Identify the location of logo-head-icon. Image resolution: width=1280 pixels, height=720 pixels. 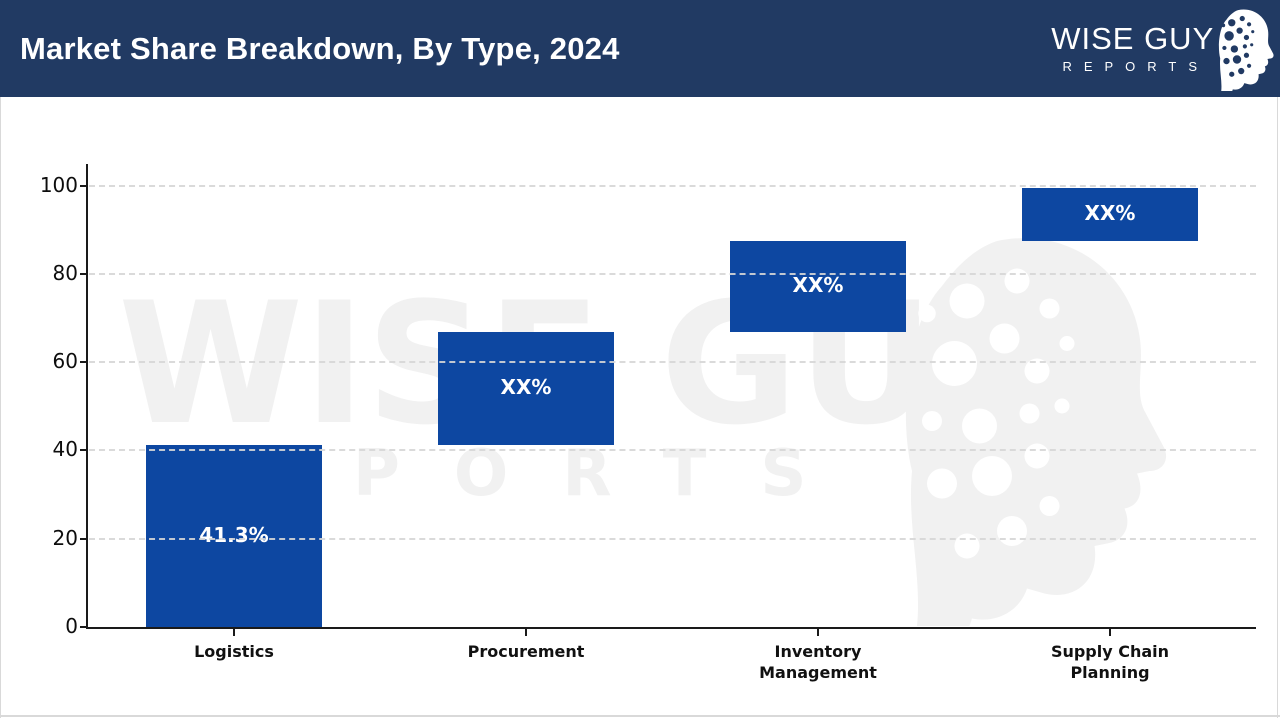
(1246, 50).